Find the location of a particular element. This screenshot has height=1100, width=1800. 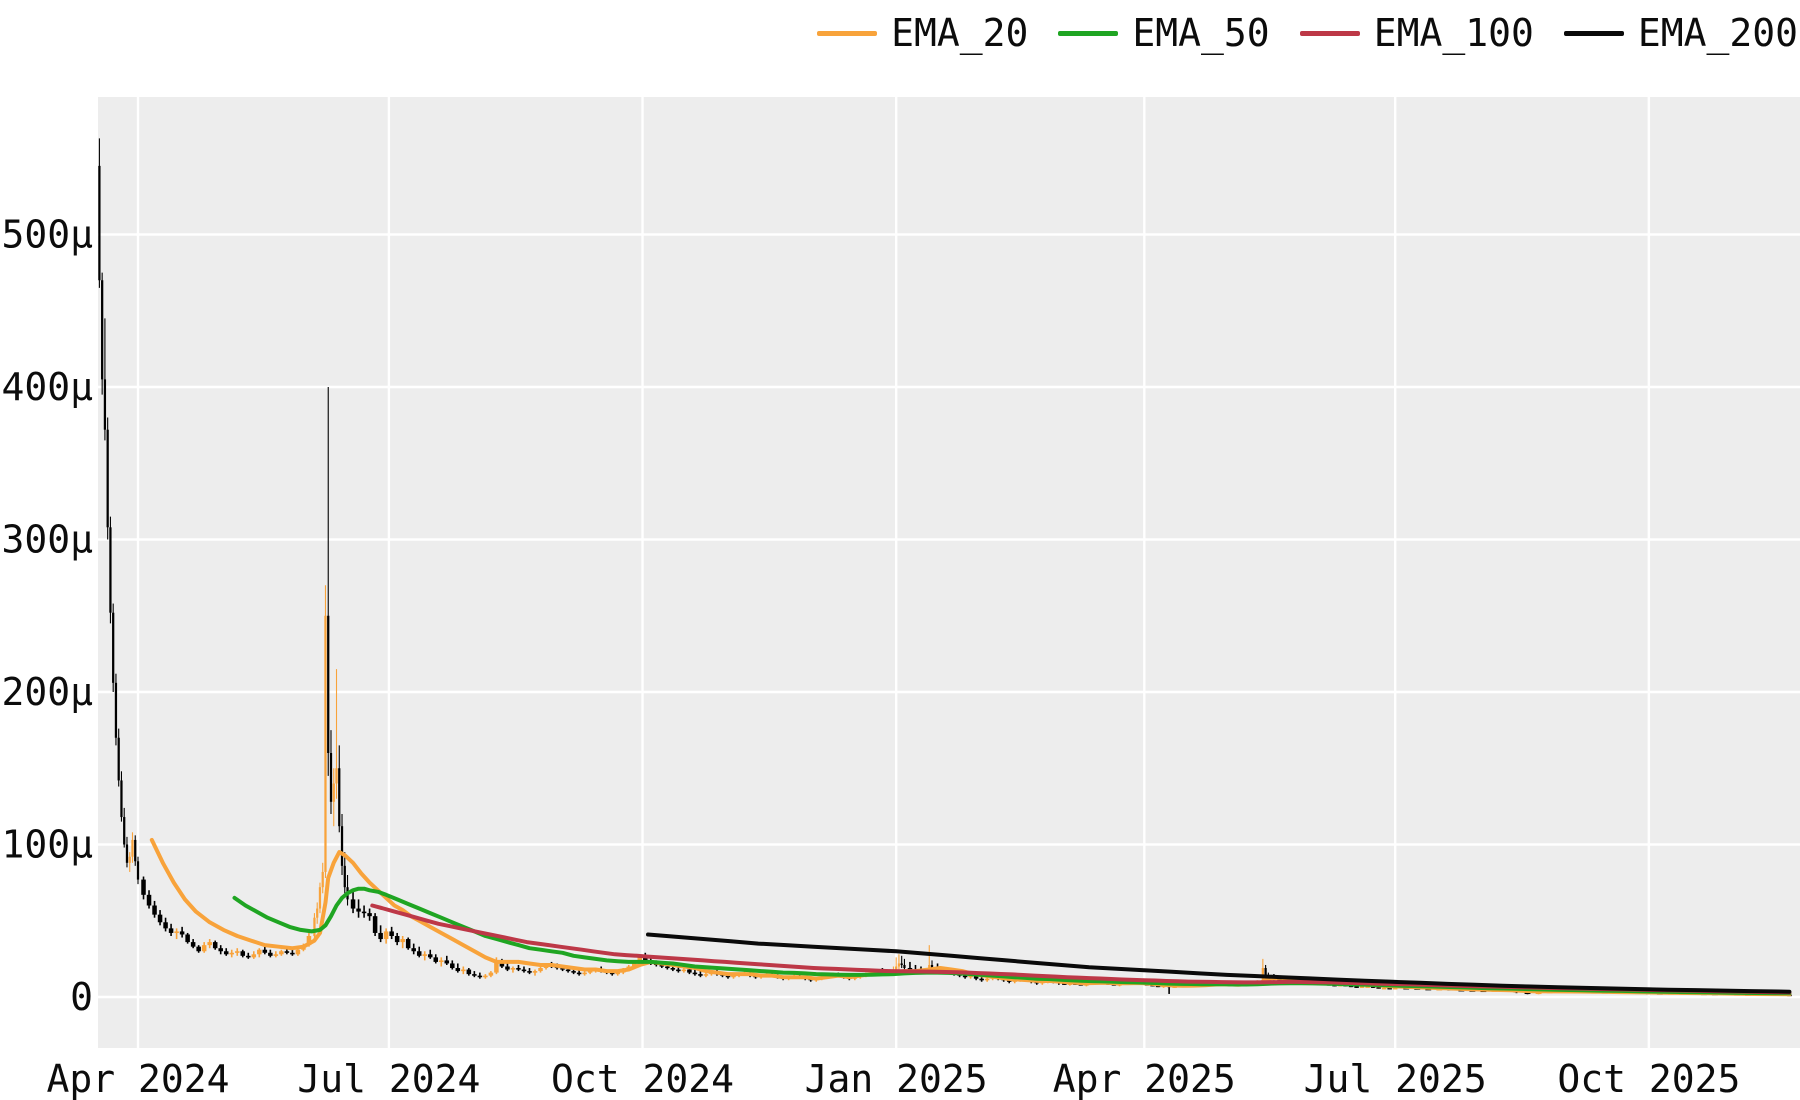

ema-100-line is located at coordinates (1081, 949).